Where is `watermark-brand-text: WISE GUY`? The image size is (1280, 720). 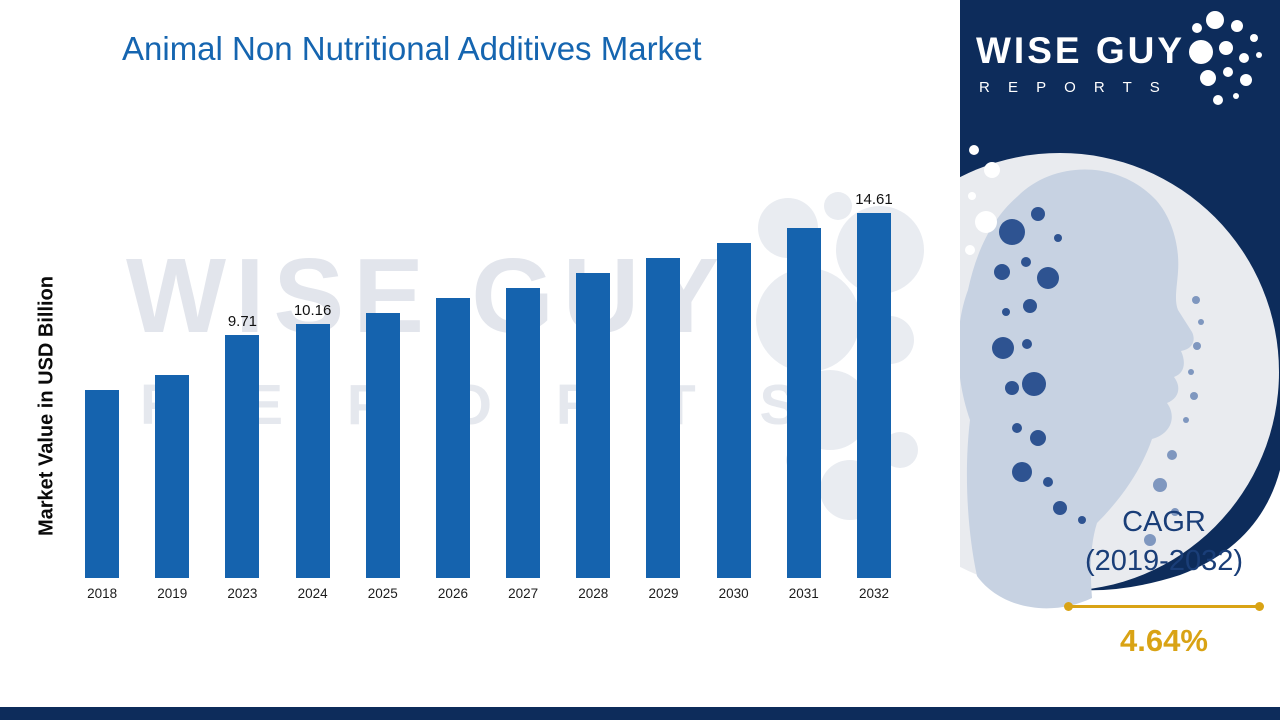 watermark-brand-text: WISE GUY is located at coordinates (427, 296).